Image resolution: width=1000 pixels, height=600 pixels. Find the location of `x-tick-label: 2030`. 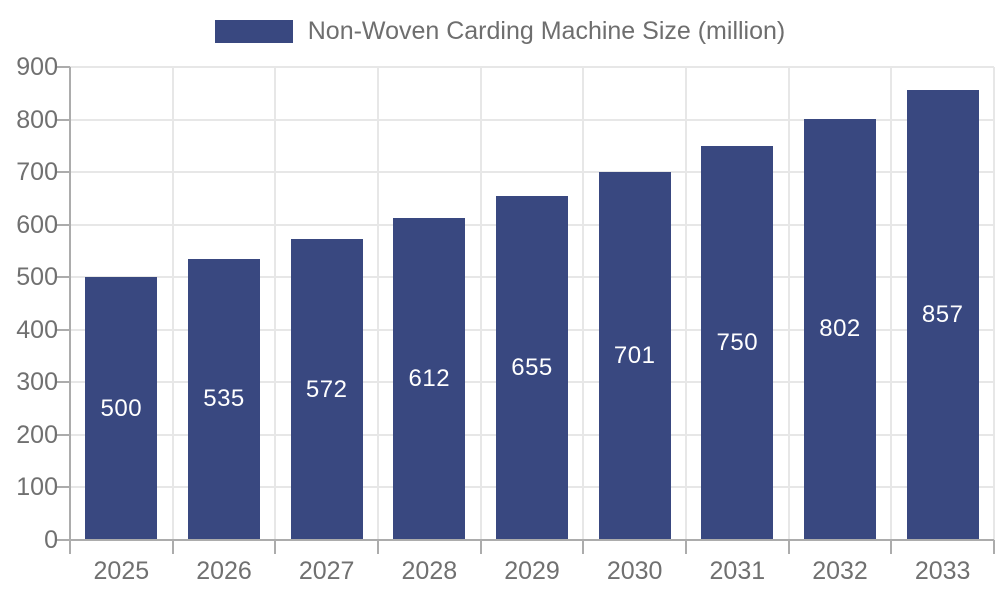

x-tick-label: 2030 is located at coordinates (634, 571).